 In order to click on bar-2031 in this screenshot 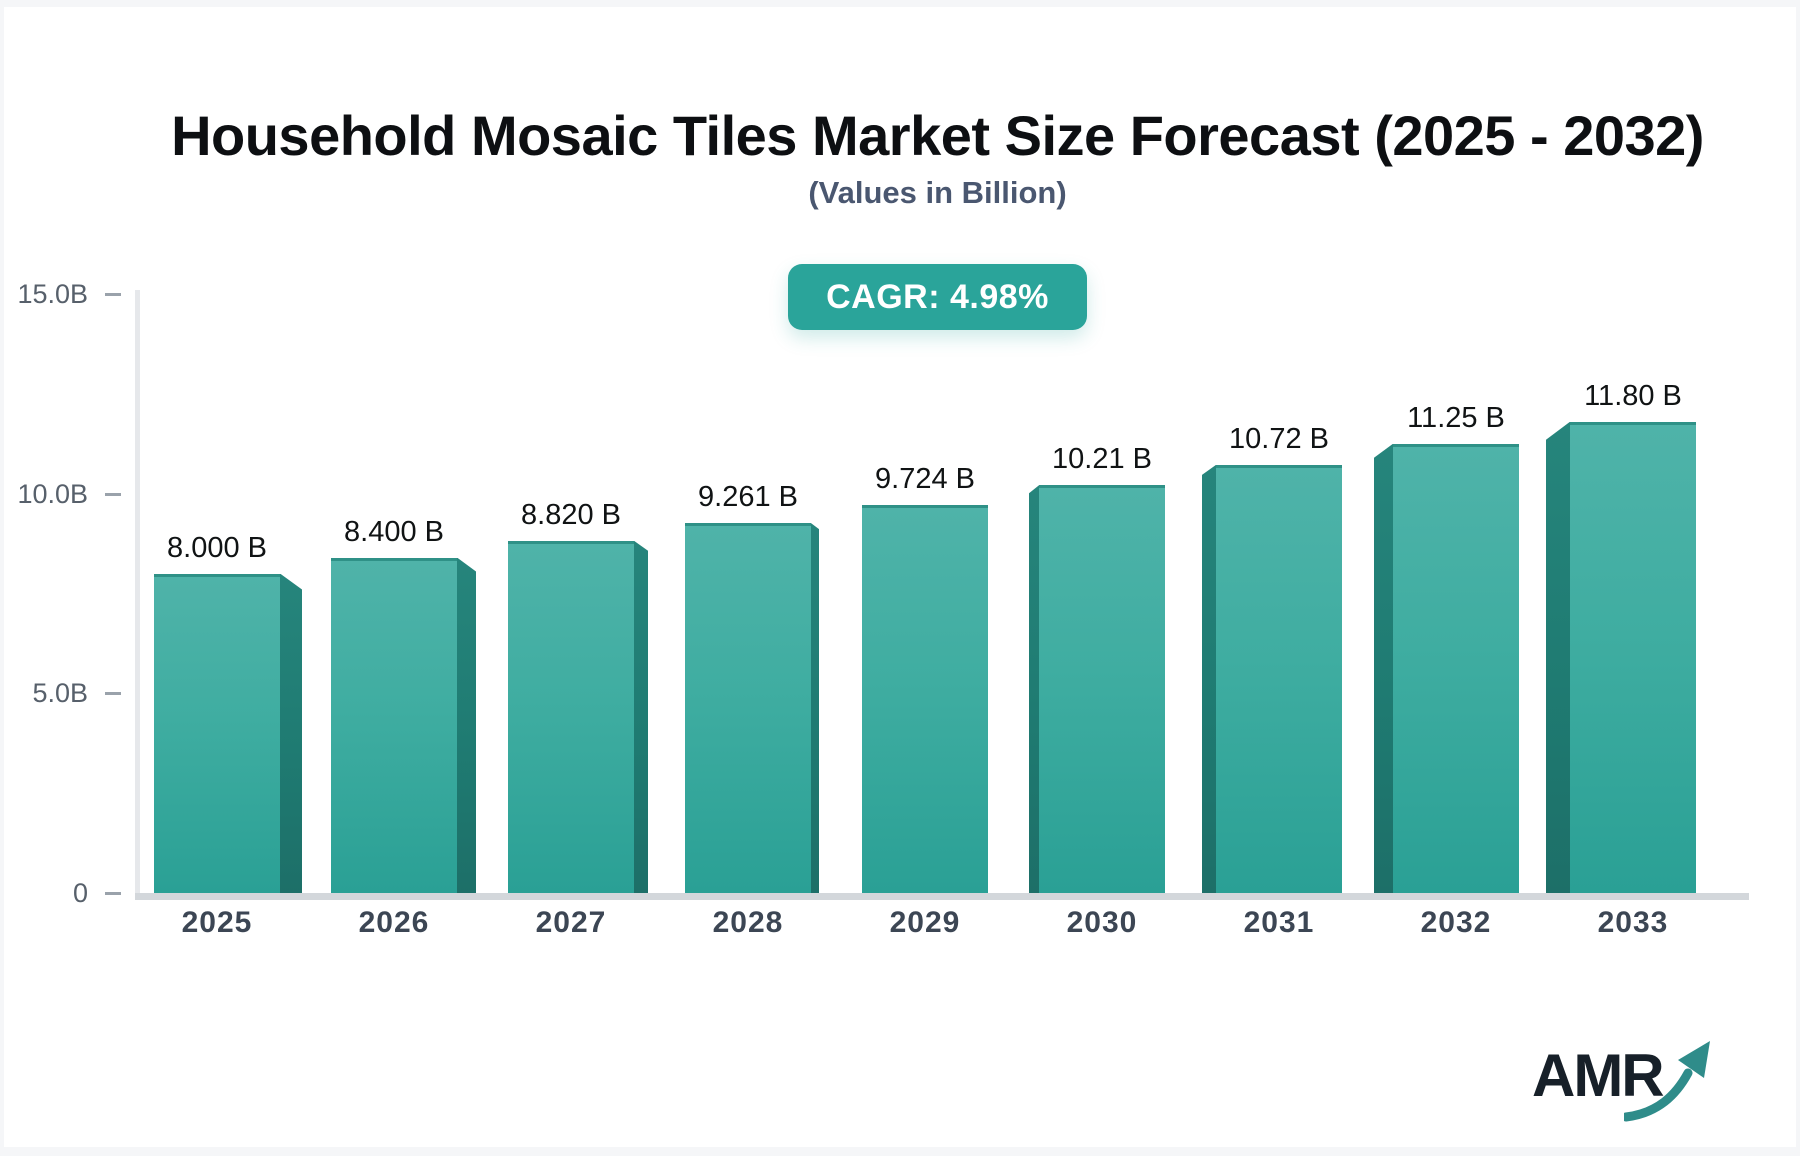, I will do `click(1279, 678)`.